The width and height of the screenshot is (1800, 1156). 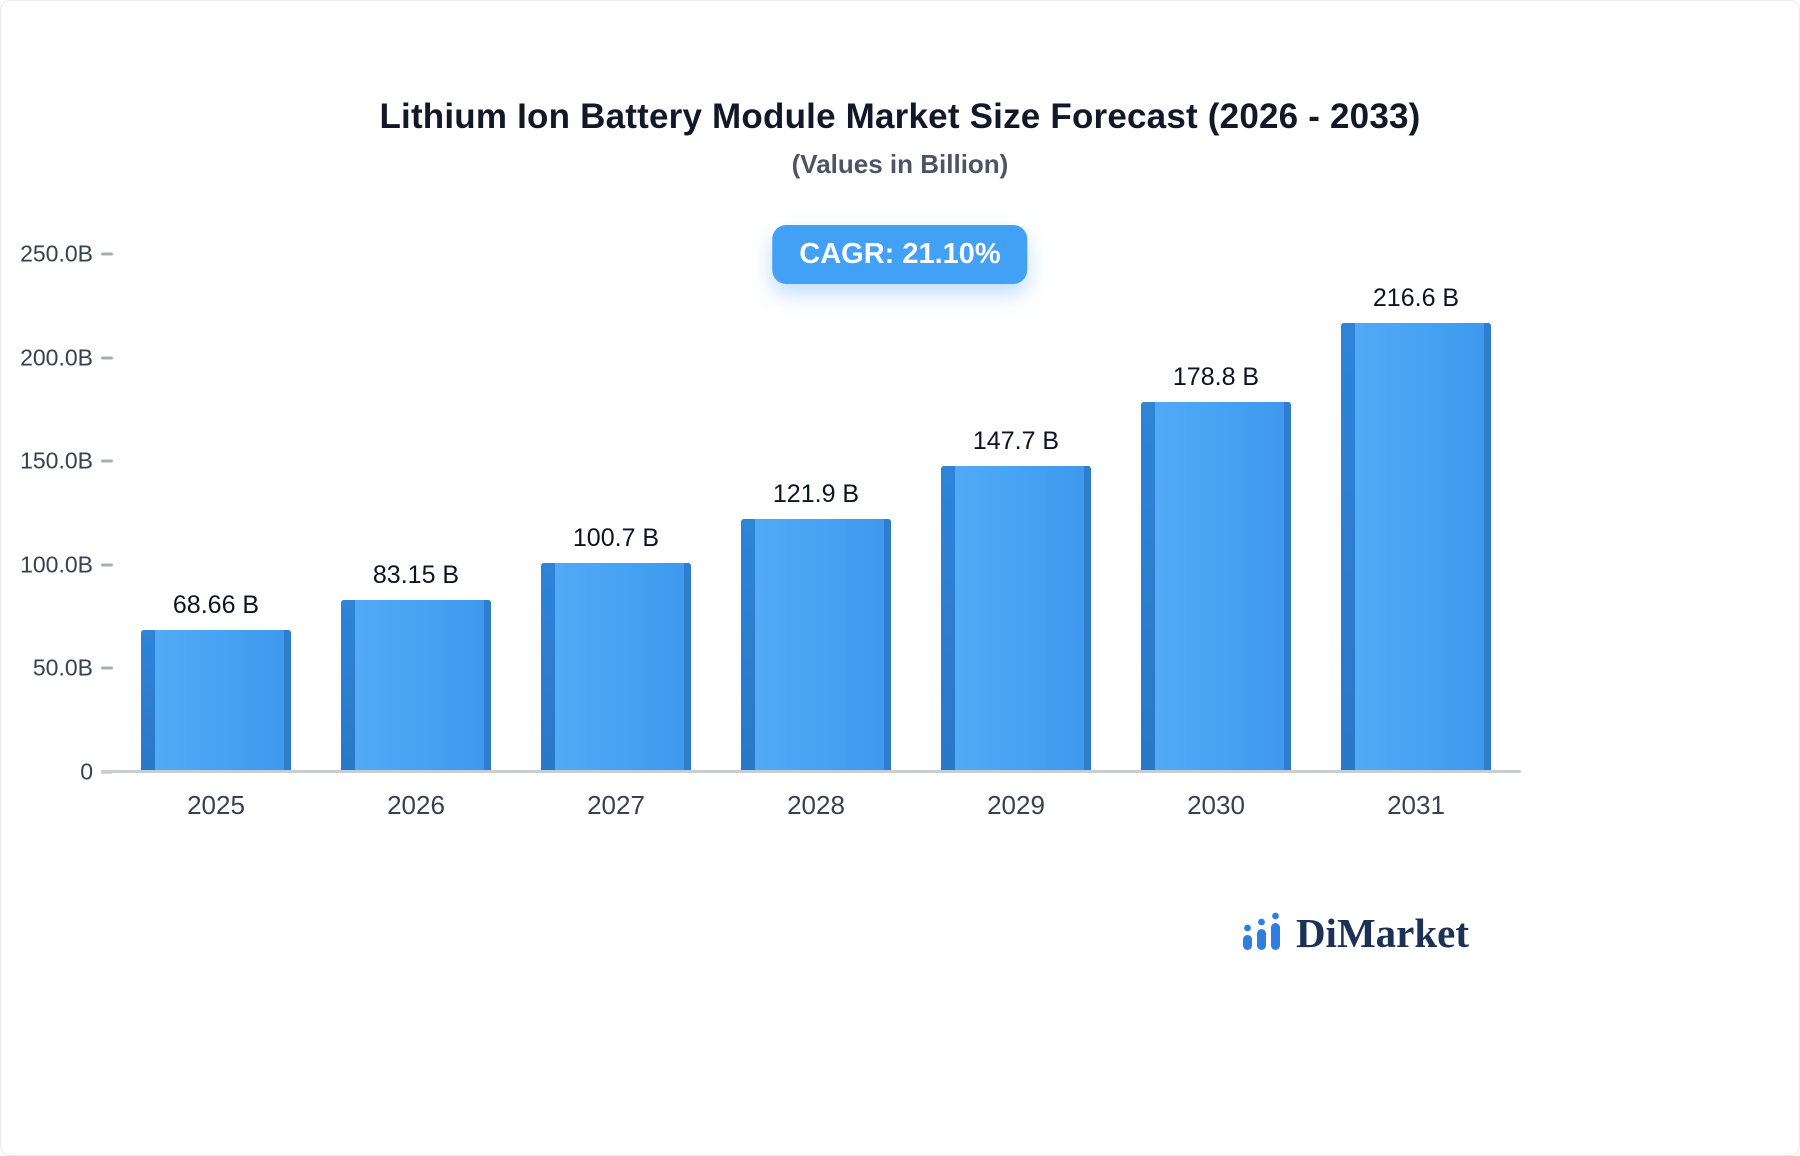 I want to click on x-axis-label-2027: 2027, so click(x=616, y=805).